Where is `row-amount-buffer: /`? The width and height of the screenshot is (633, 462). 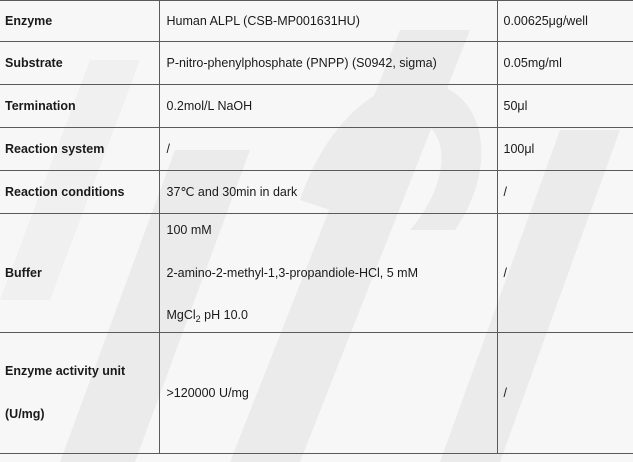
row-amount-buffer: / is located at coordinates (565, 273).